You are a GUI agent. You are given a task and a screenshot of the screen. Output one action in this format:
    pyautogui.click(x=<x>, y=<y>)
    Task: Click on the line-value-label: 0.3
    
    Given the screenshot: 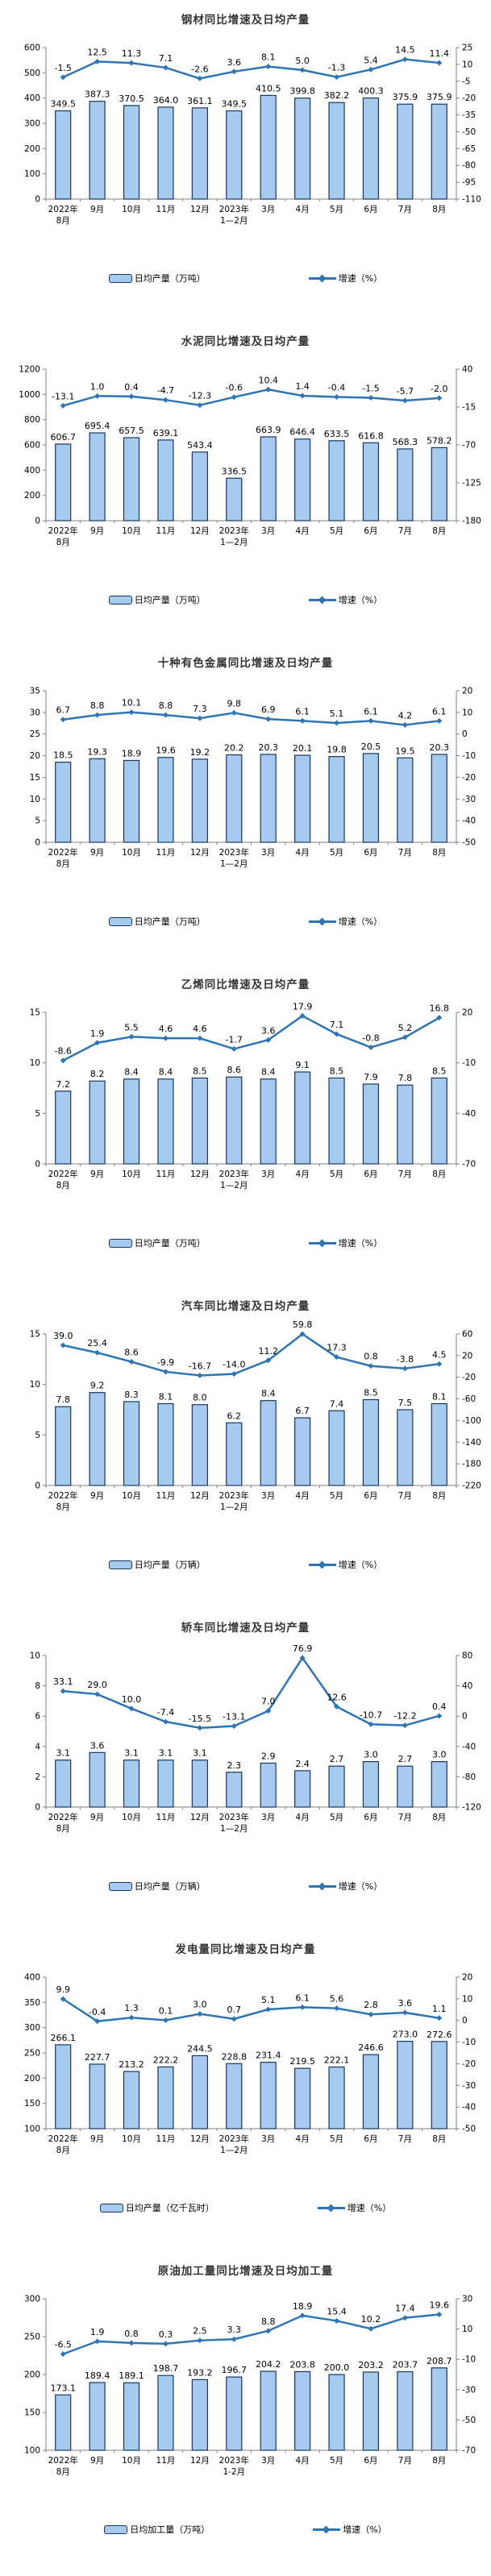 What is the action you would take?
    pyautogui.click(x=166, y=2334)
    